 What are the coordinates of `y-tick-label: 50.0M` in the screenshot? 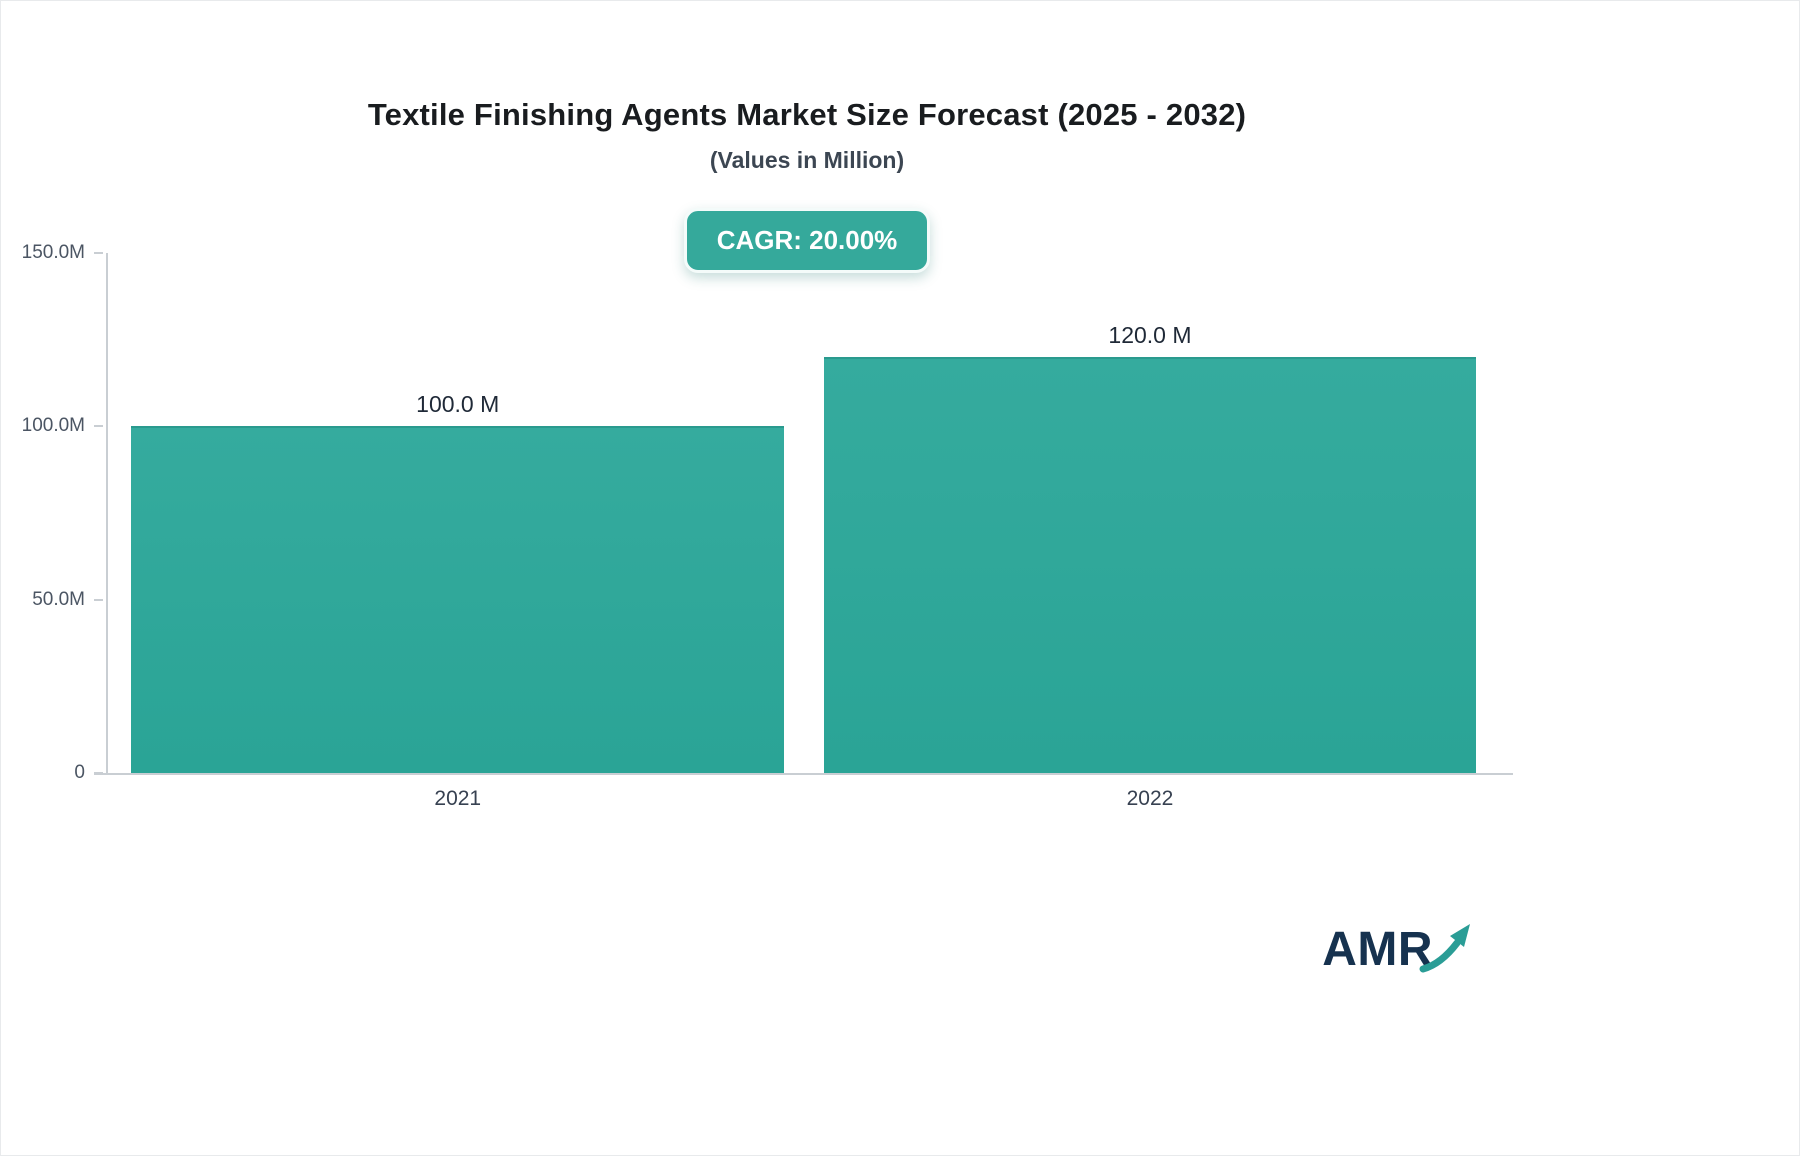 It's located at (58, 599).